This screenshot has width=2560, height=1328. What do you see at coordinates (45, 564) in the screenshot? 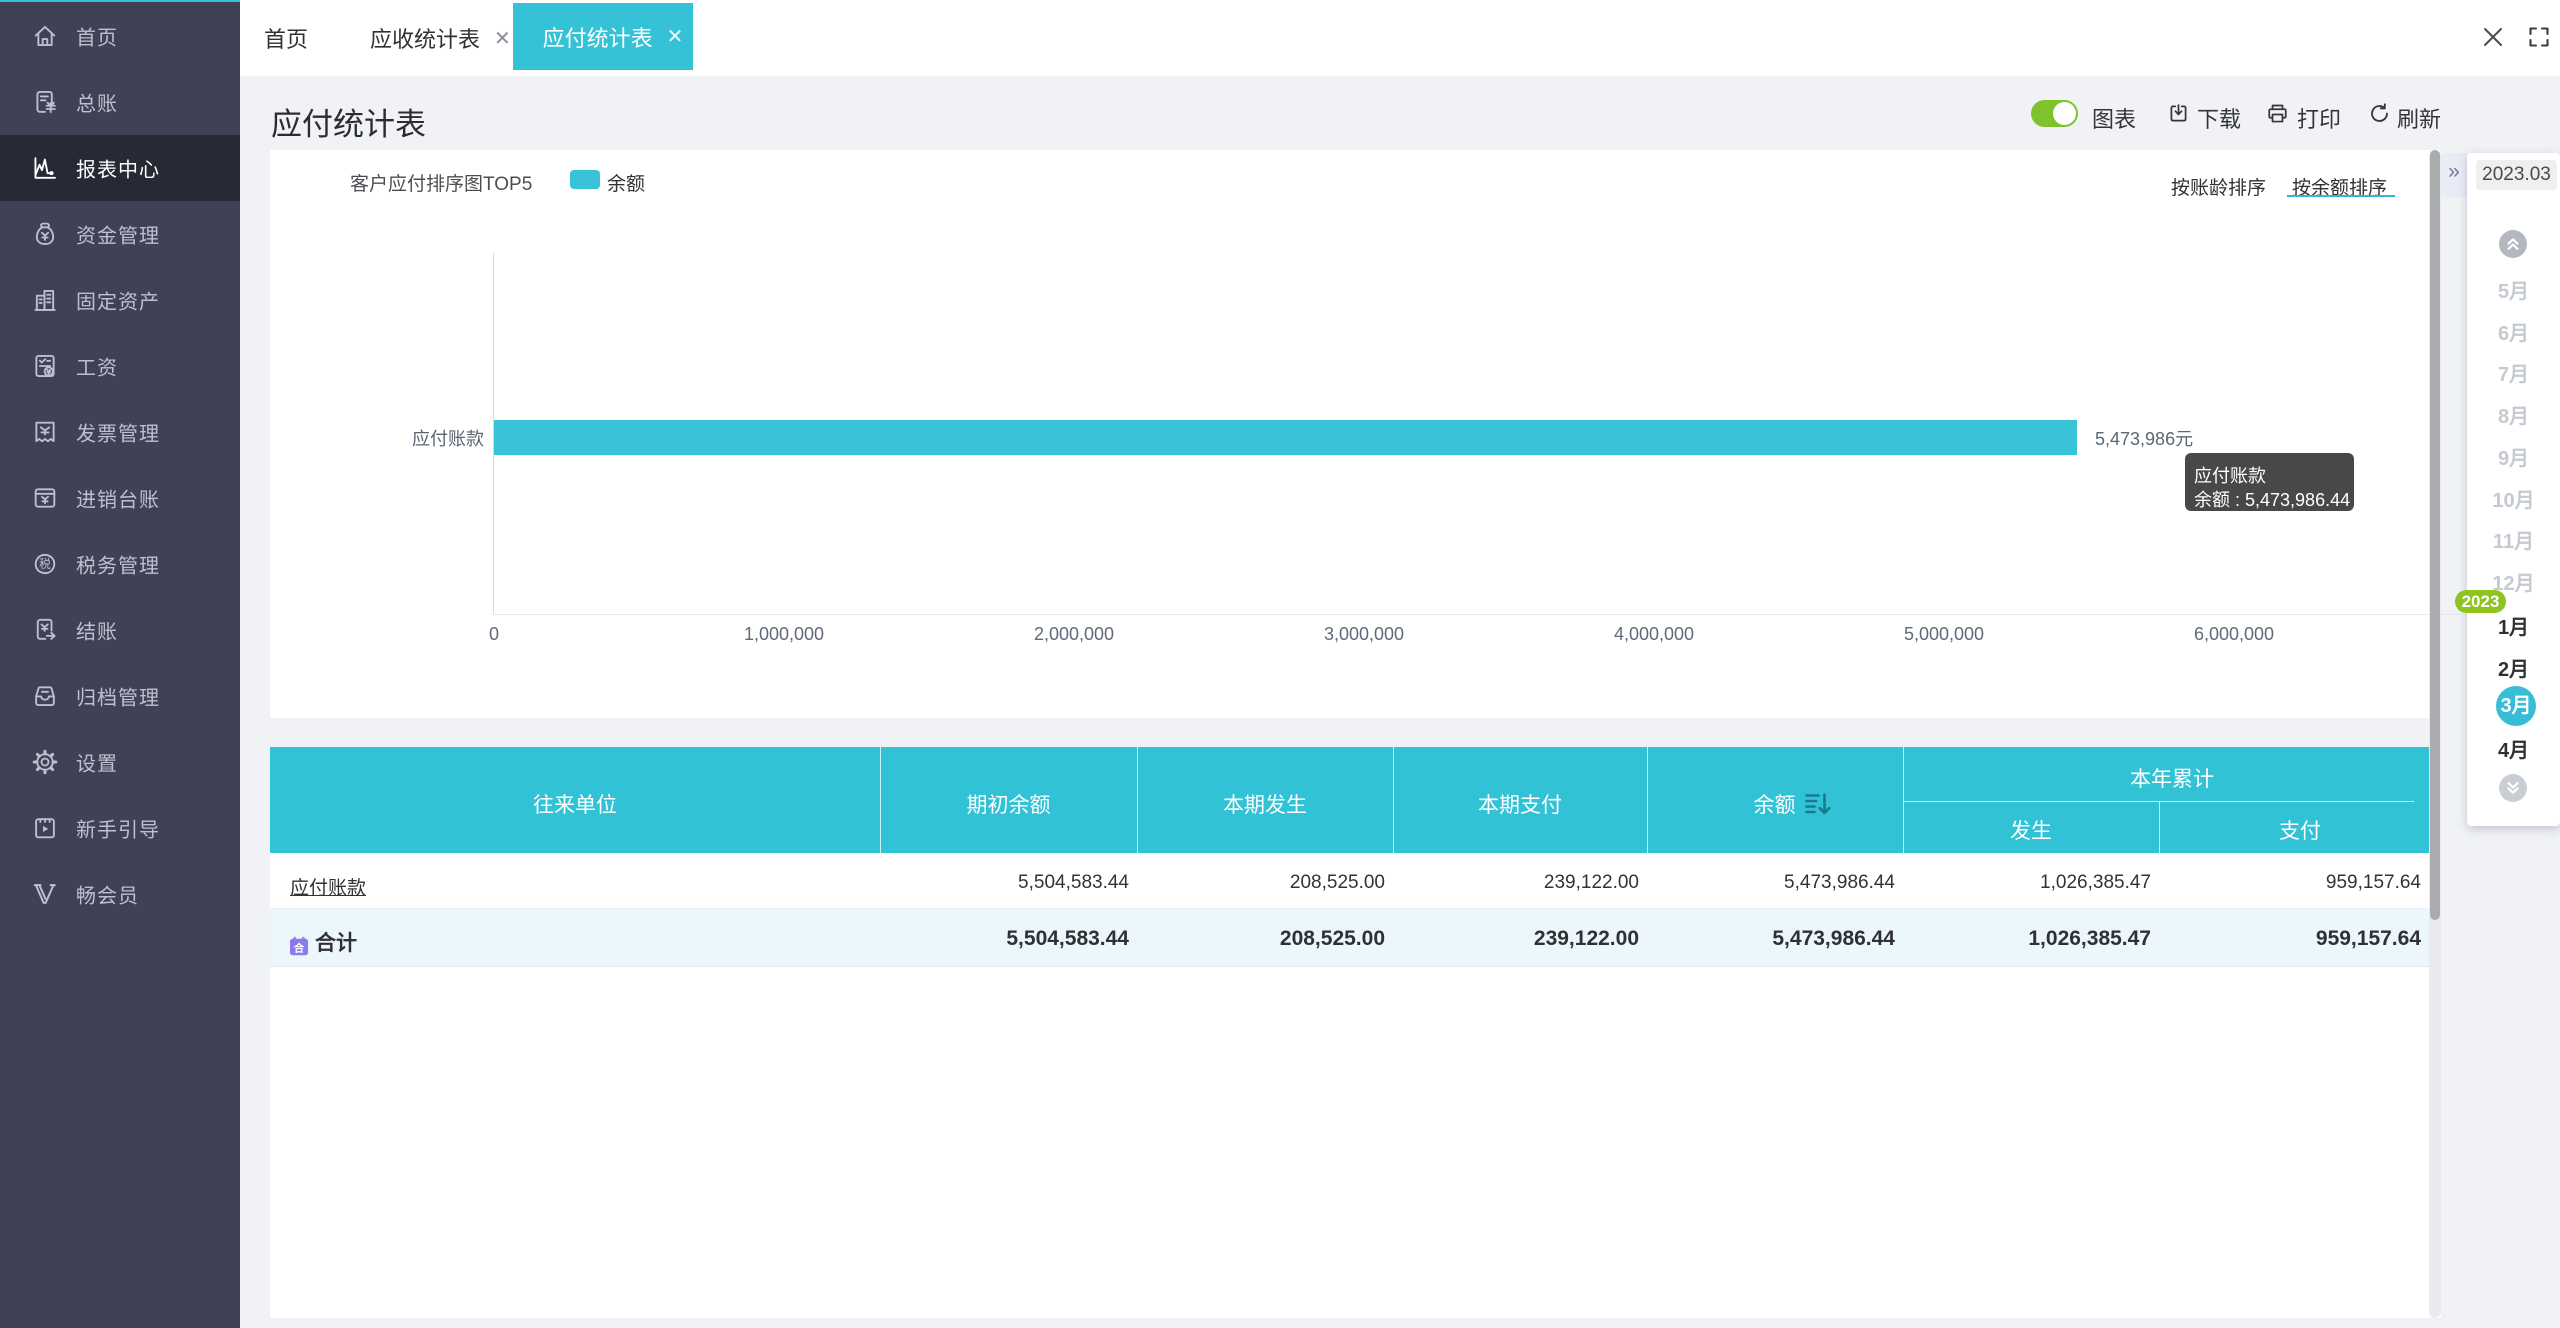
I see `svg-text: 税` at bounding box center [45, 564].